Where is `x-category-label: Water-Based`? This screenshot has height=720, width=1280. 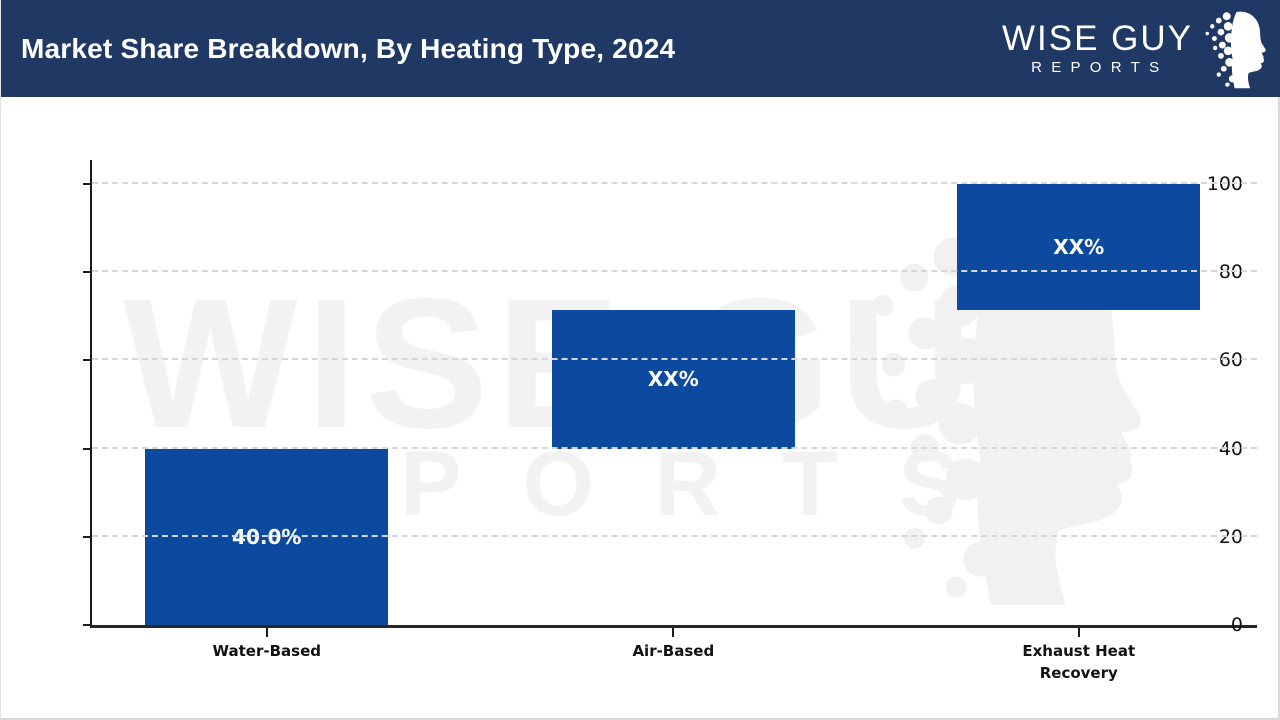 x-category-label: Water-Based is located at coordinates (267, 651).